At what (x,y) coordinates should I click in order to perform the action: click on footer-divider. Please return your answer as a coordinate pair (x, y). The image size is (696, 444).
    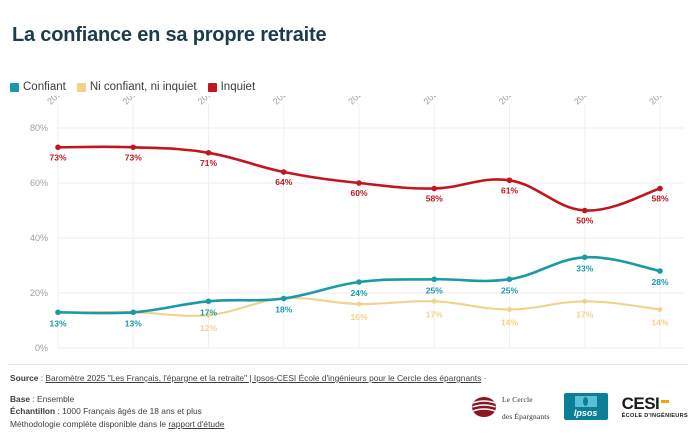
    Looking at the image, I should click on (348, 364).